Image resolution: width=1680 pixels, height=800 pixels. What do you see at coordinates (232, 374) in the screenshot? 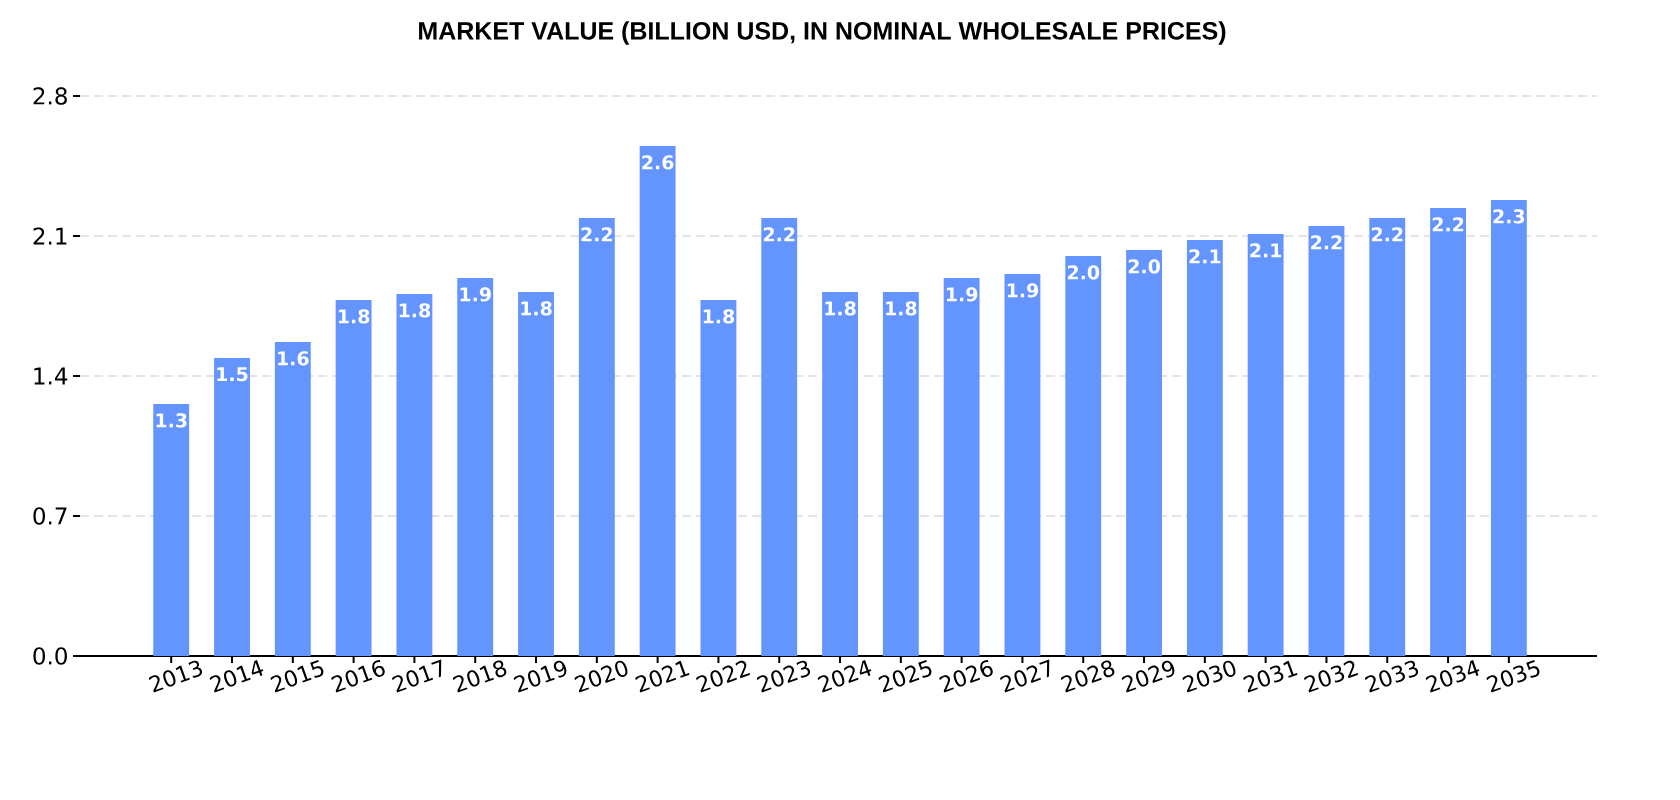
I see `data-label: 1.5` at bounding box center [232, 374].